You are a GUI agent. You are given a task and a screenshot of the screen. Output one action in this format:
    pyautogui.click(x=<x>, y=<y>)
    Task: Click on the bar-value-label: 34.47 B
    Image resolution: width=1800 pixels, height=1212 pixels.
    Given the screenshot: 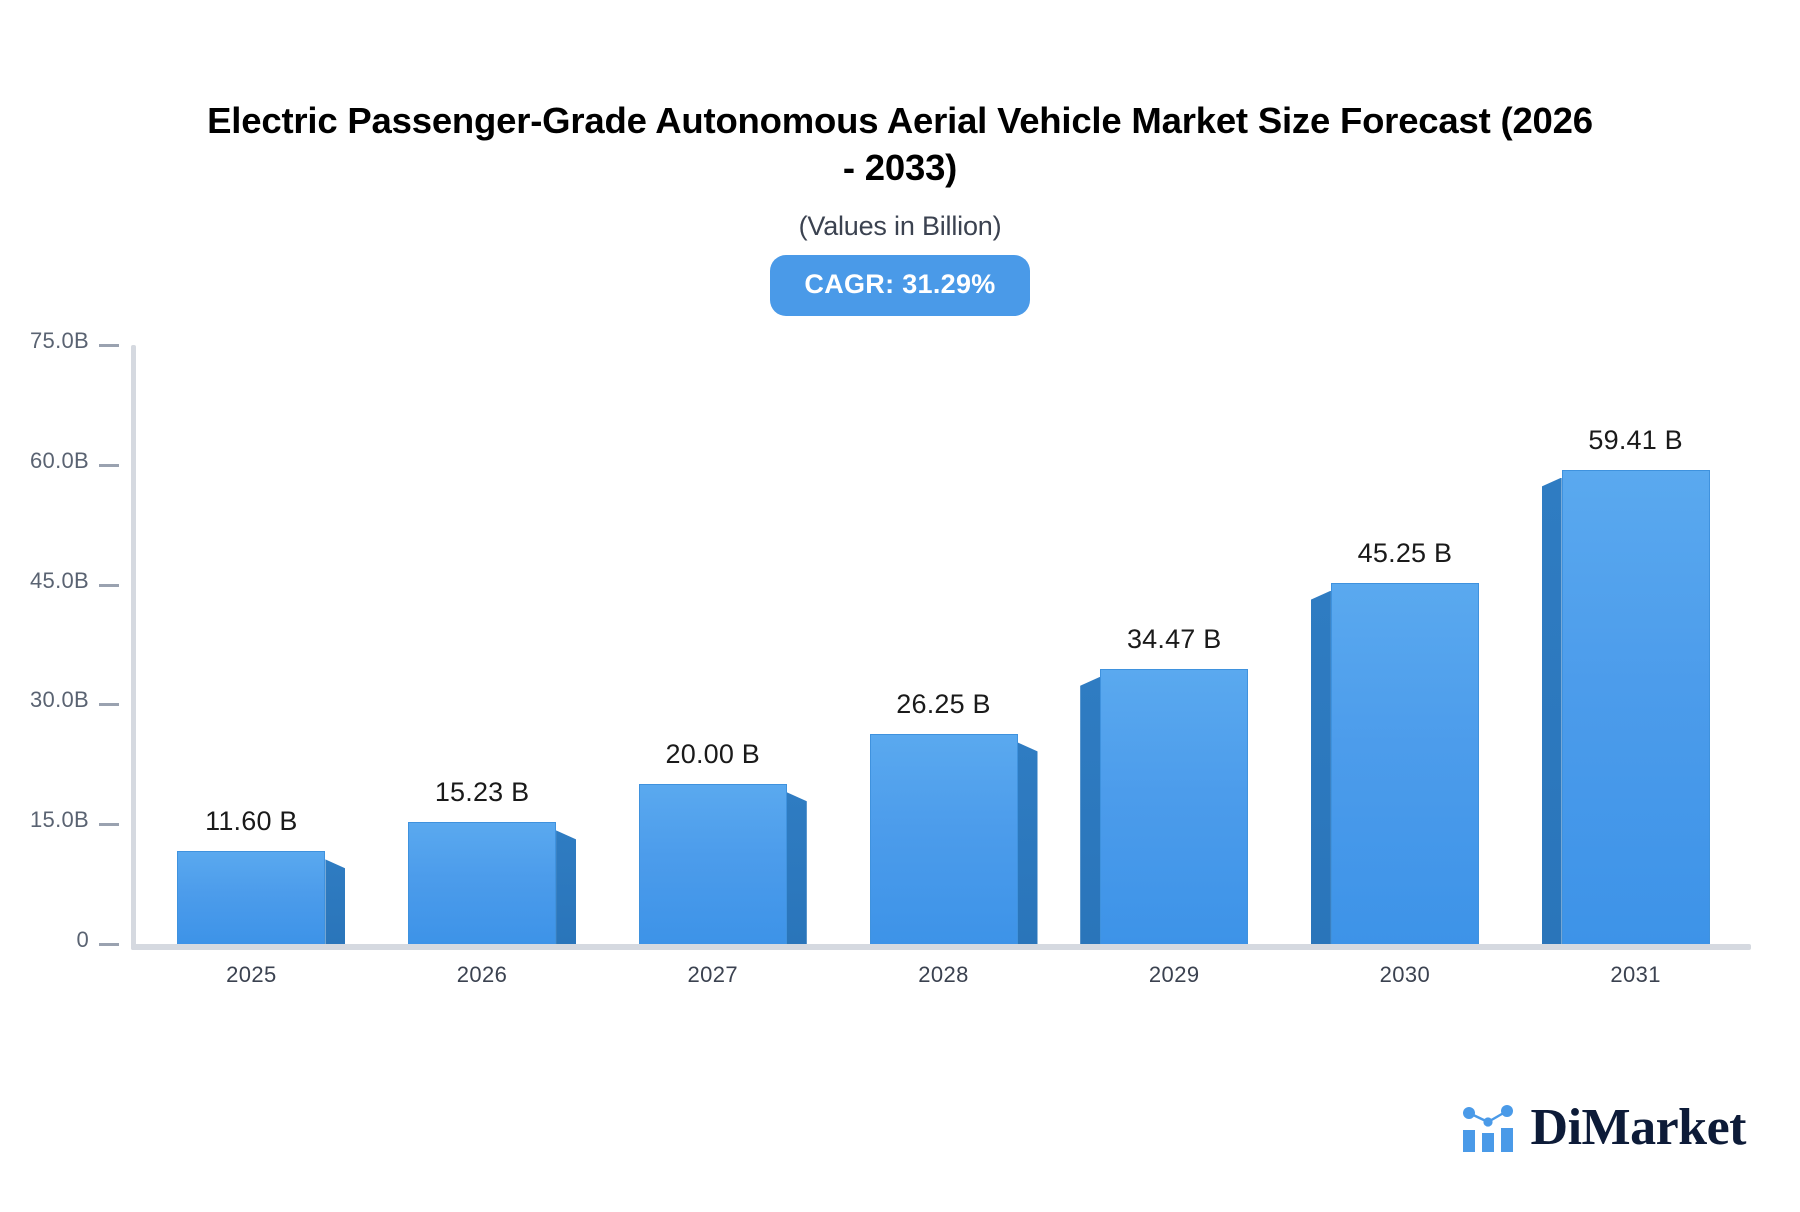 What is the action you would take?
    pyautogui.click(x=1174, y=638)
    